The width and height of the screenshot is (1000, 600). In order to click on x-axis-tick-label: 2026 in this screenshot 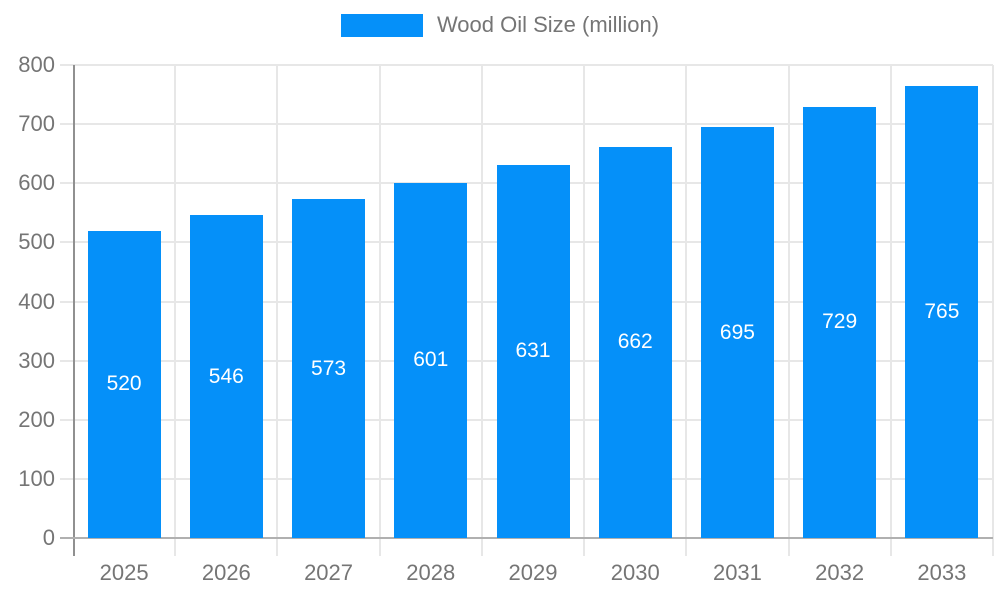, I will do `click(226, 572)`.